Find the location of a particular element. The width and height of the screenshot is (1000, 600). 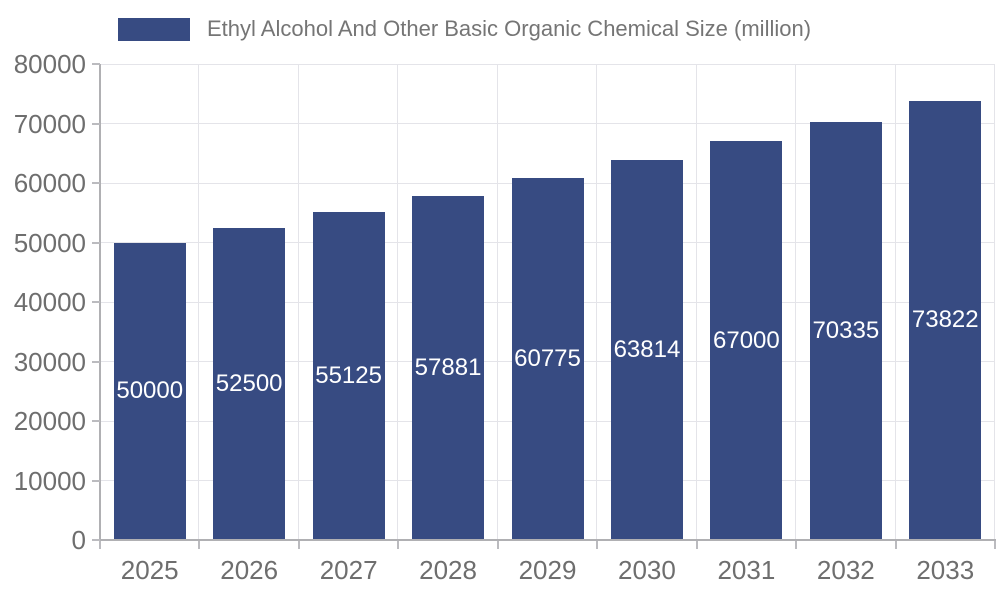

x-tick-label: 2025 is located at coordinates (149, 570).